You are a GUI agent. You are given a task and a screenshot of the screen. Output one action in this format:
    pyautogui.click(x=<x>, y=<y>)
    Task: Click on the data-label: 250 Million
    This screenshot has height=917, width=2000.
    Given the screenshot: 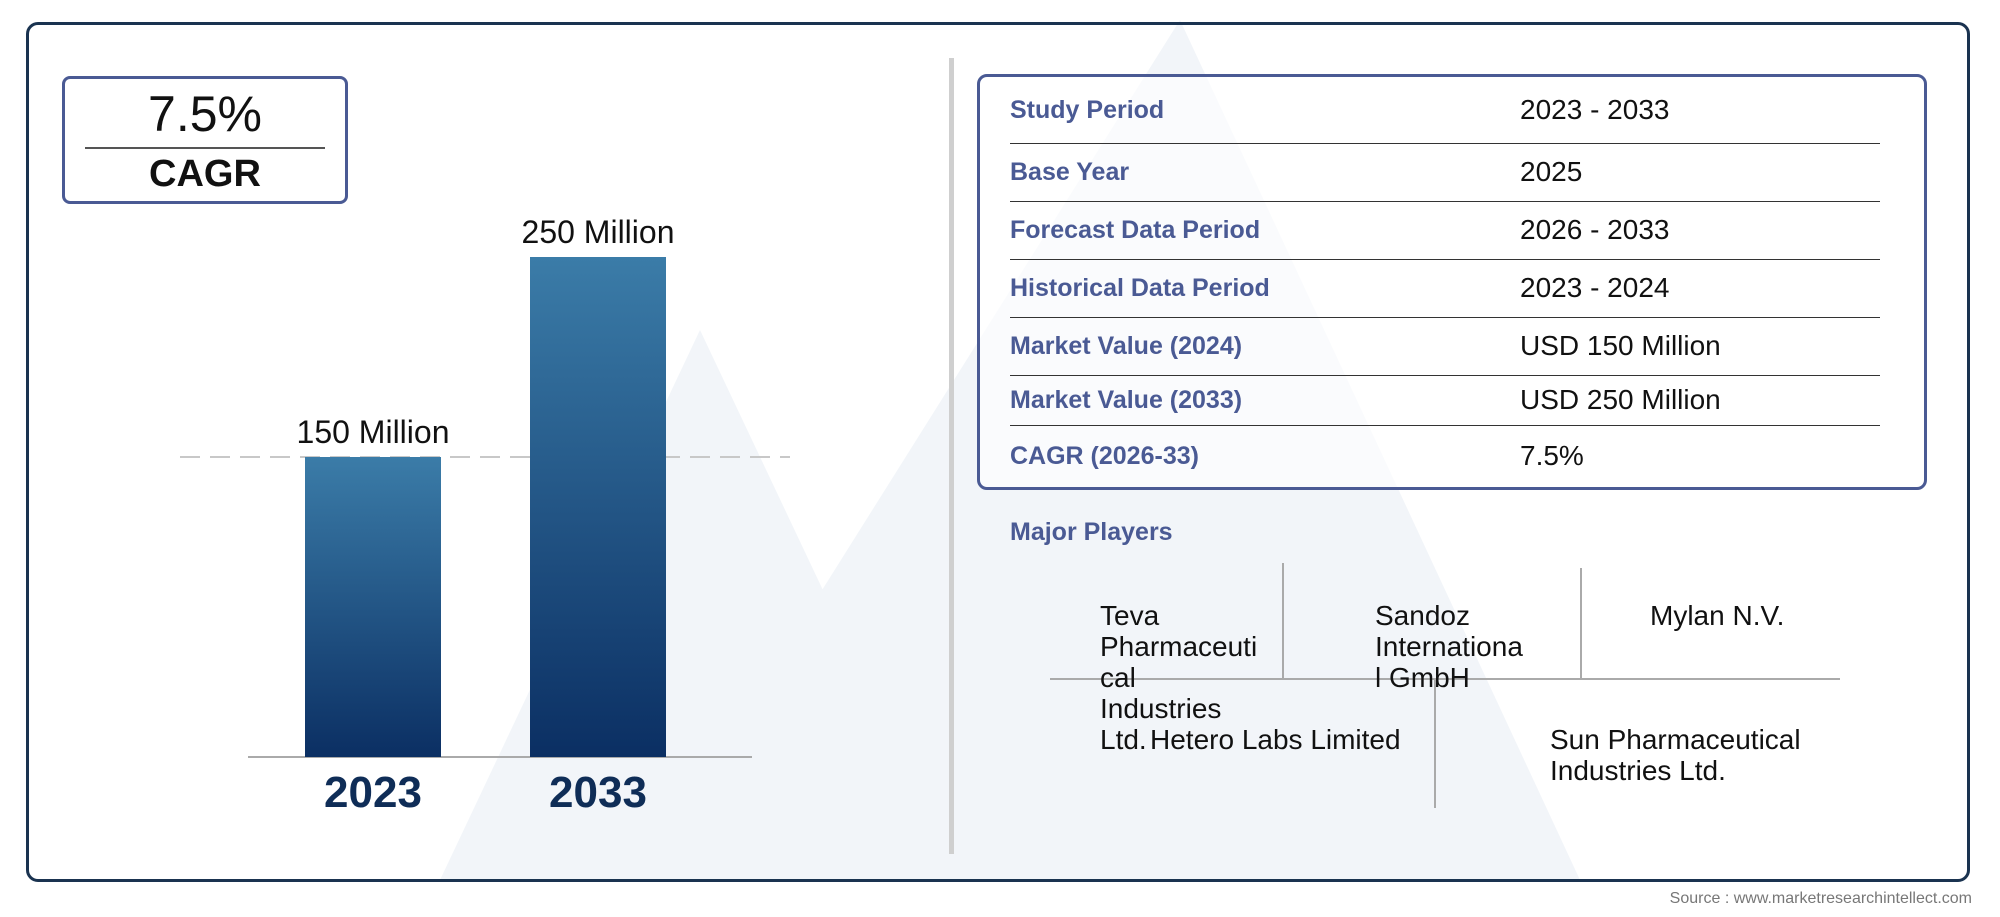 What is the action you would take?
    pyautogui.click(x=598, y=232)
    